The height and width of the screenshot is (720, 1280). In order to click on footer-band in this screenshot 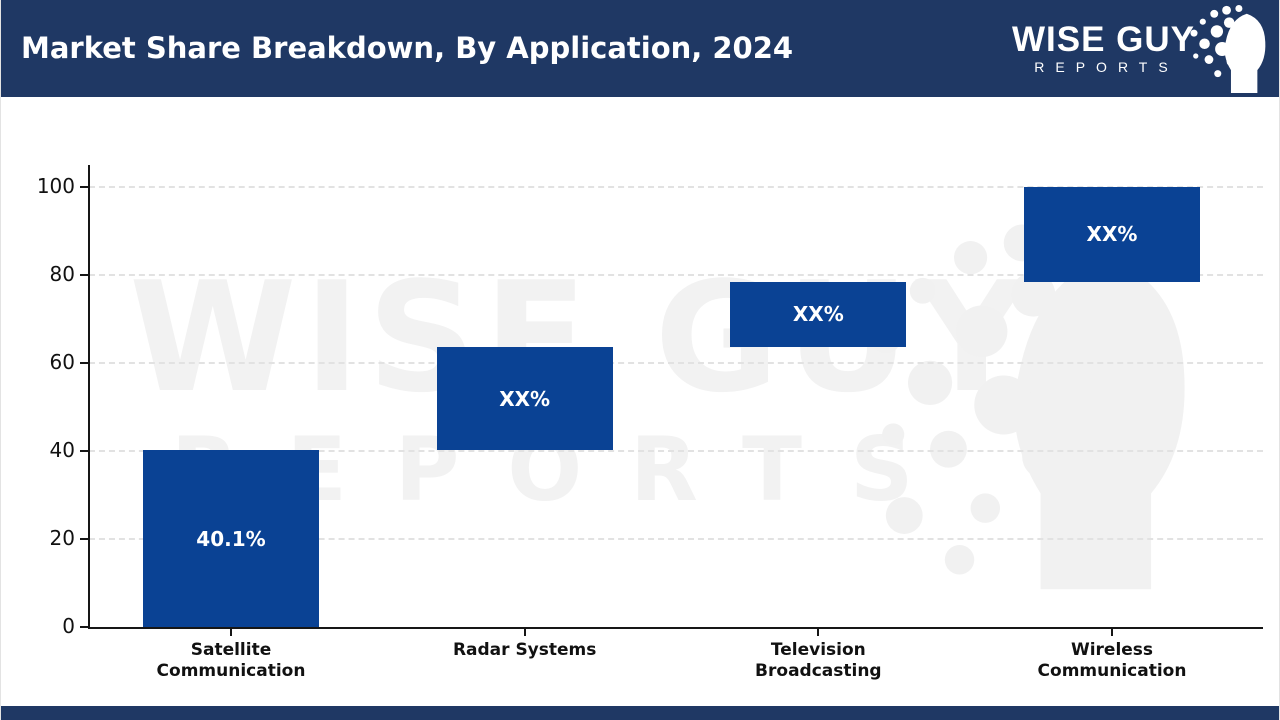, I will do `click(640, 713)`.